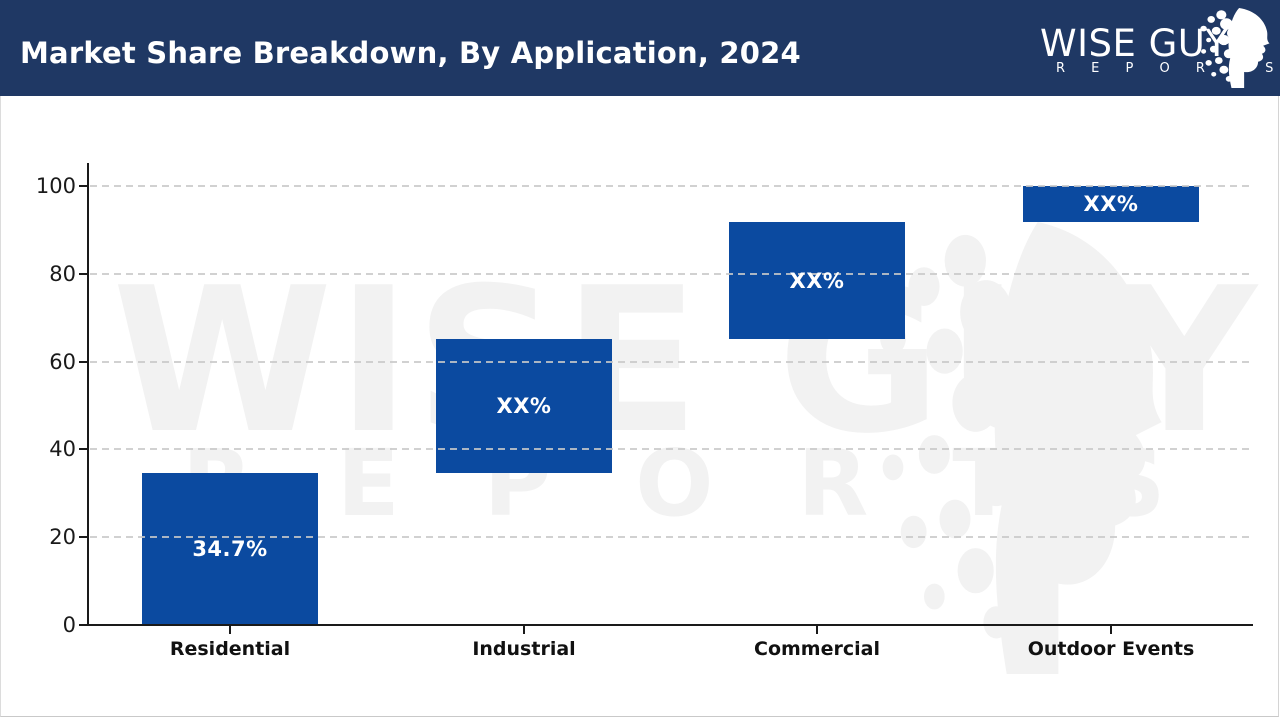  I want to click on bar-label-industrial: XX%, so click(524, 406).